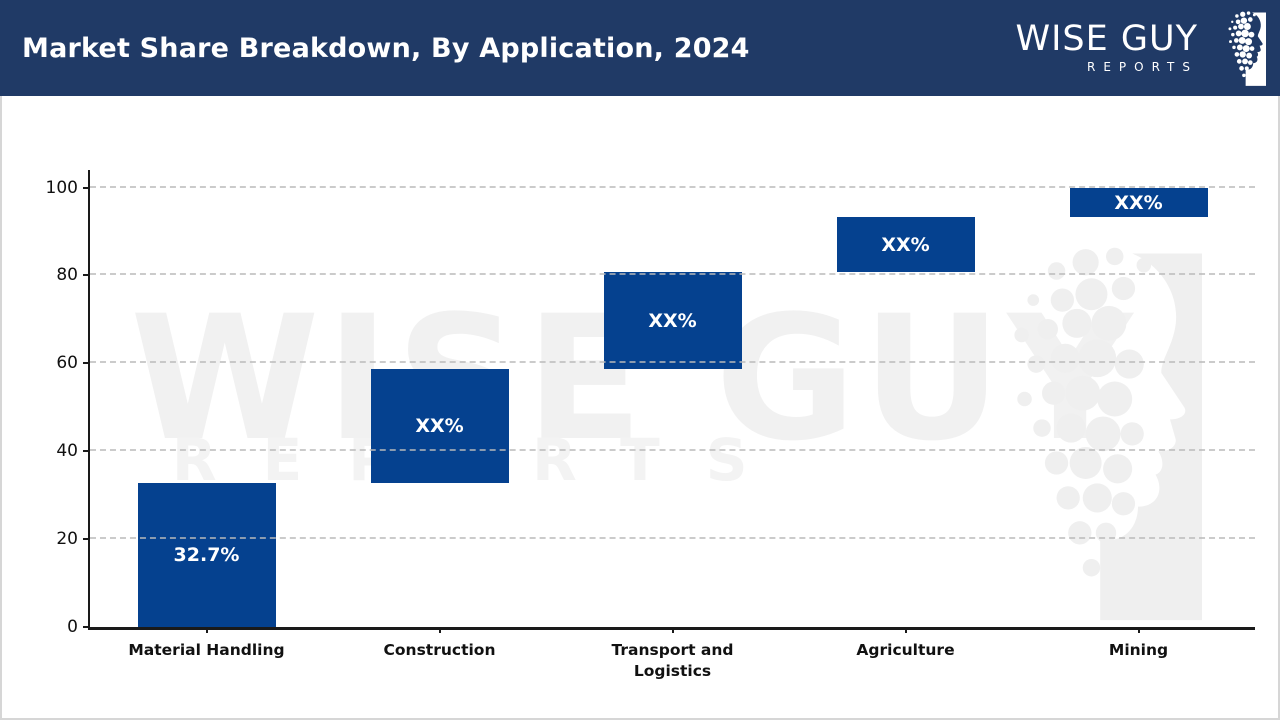  I want to click on category-column-construction: XX% Construction, so click(439, 414).